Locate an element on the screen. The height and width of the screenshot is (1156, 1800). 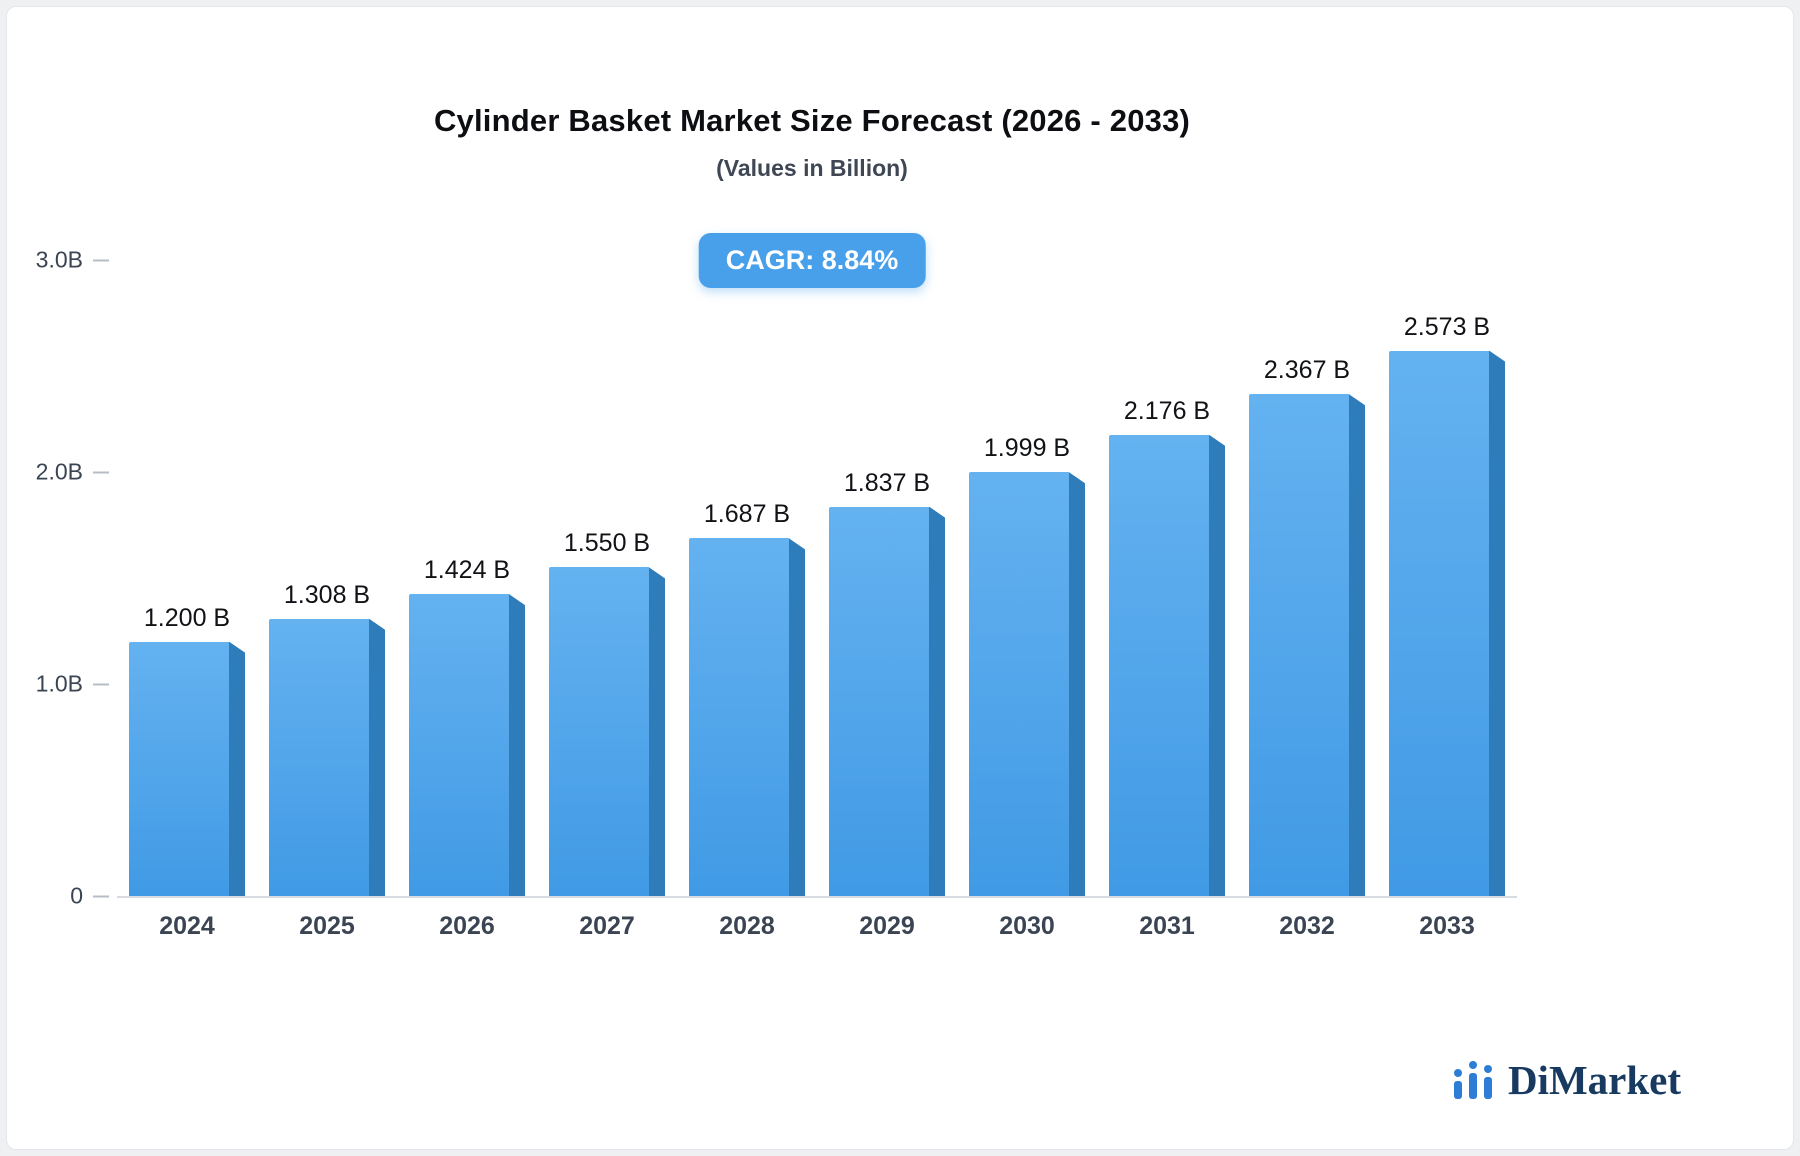
bar-value-label: 1.687 B is located at coordinates (747, 514).